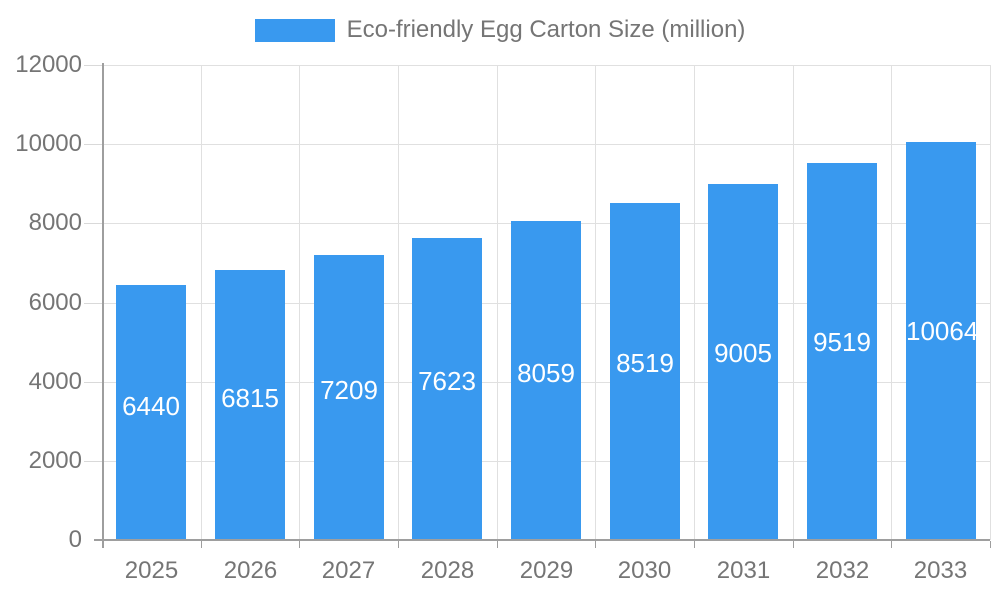 The image size is (1000, 600). I want to click on y-axis-tick-label: 0, so click(75, 539).